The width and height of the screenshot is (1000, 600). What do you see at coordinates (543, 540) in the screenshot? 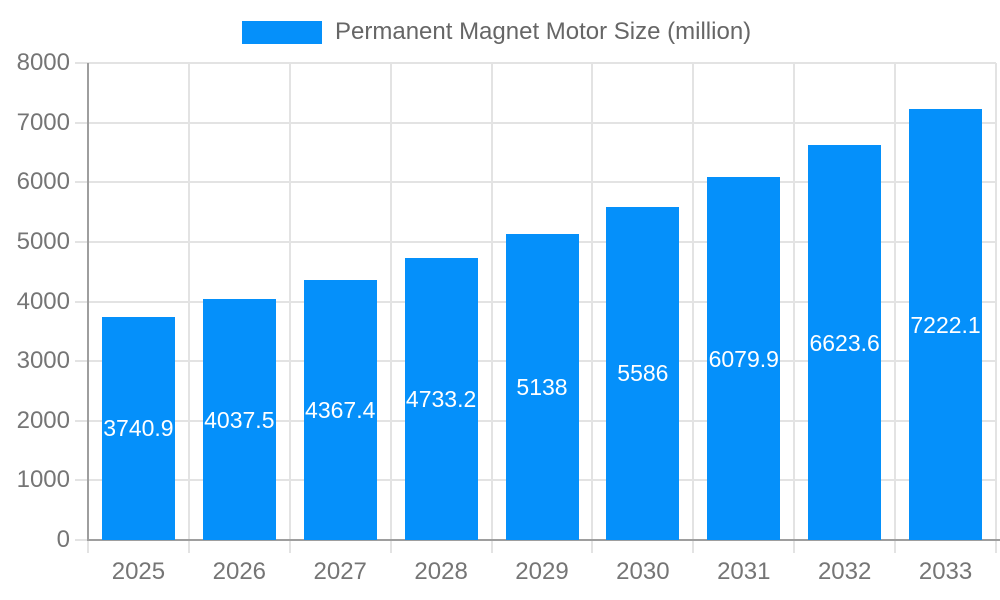
I see `x-axis-line` at bounding box center [543, 540].